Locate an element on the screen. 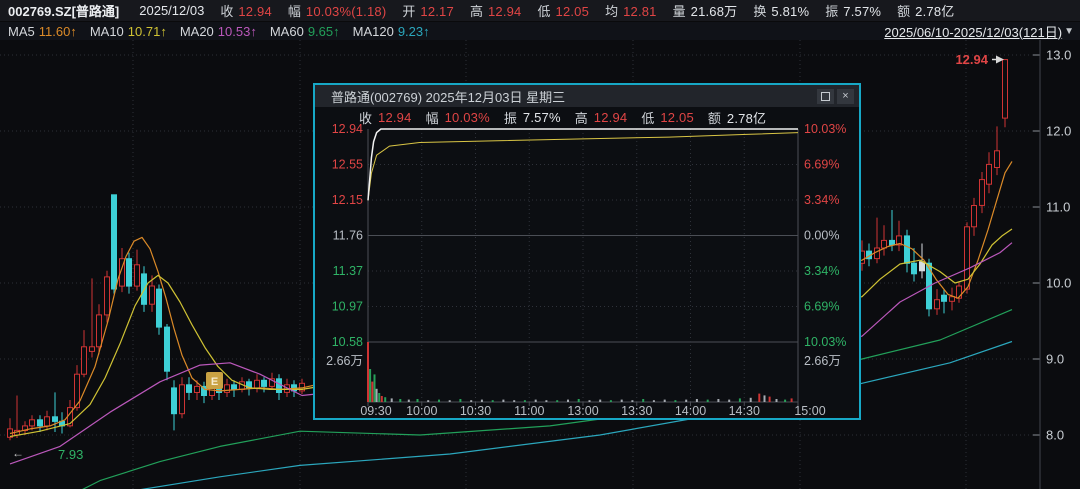 The width and height of the screenshot is (1080, 489). popup-stat-label: 幅 is located at coordinates (432, 118).